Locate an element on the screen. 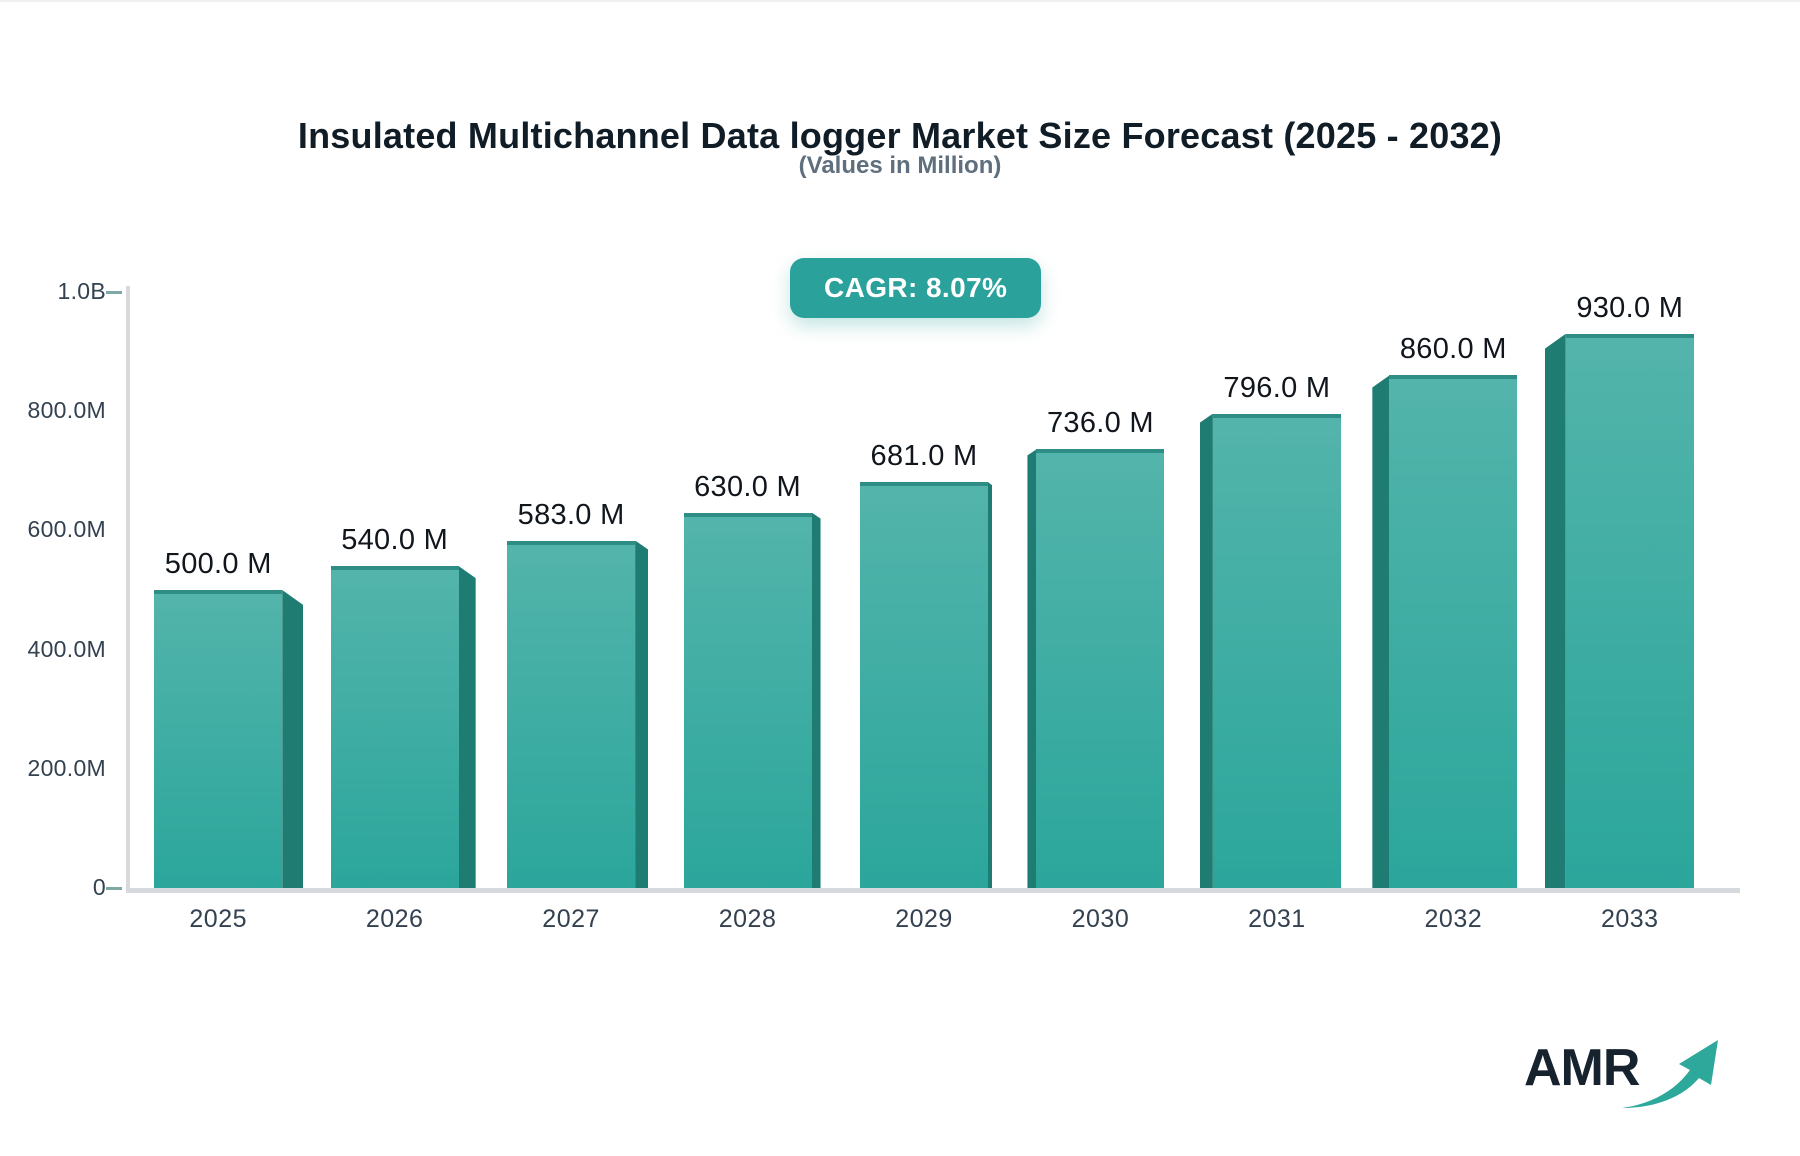 The image size is (1800, 1156). x-axis-baseline is located at coordinates (933, 890).